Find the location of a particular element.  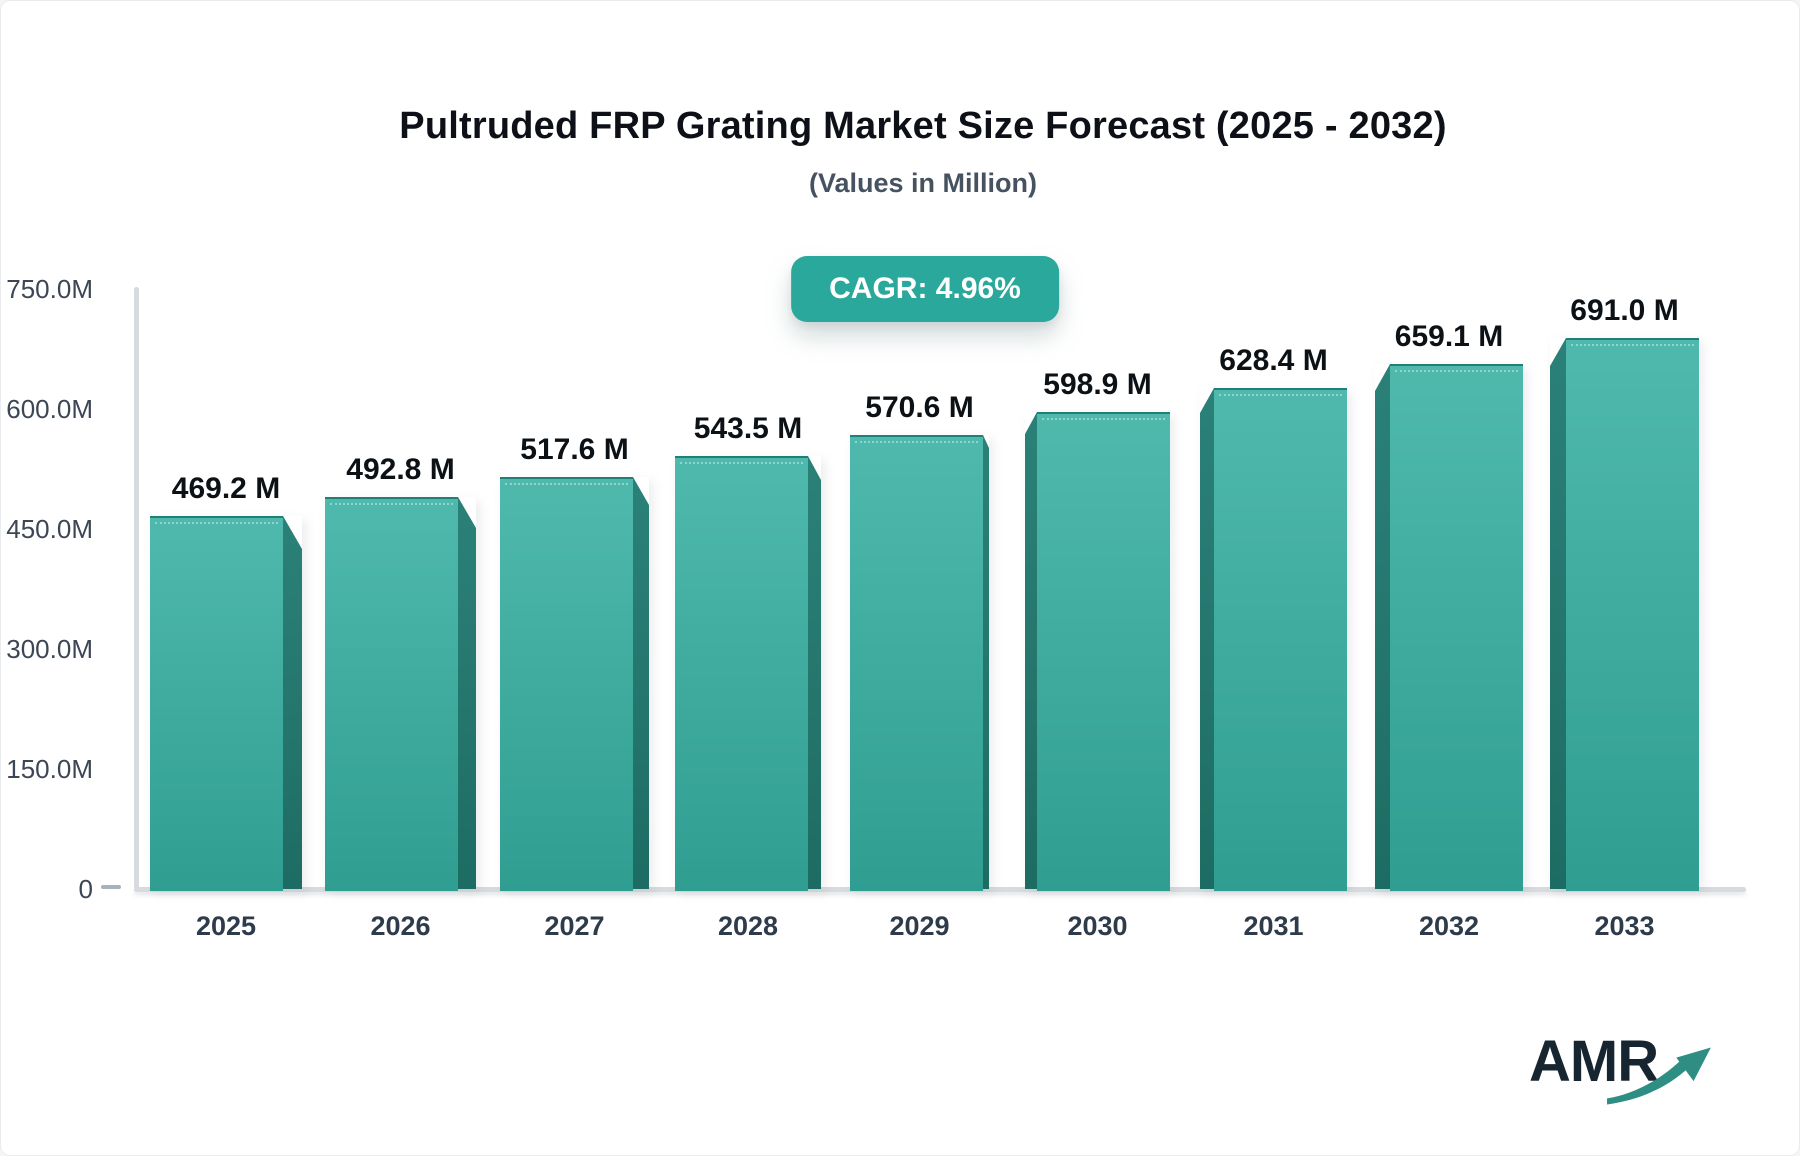

chart-subtitle: (Values in Million) is located at coordinates (923, 183).